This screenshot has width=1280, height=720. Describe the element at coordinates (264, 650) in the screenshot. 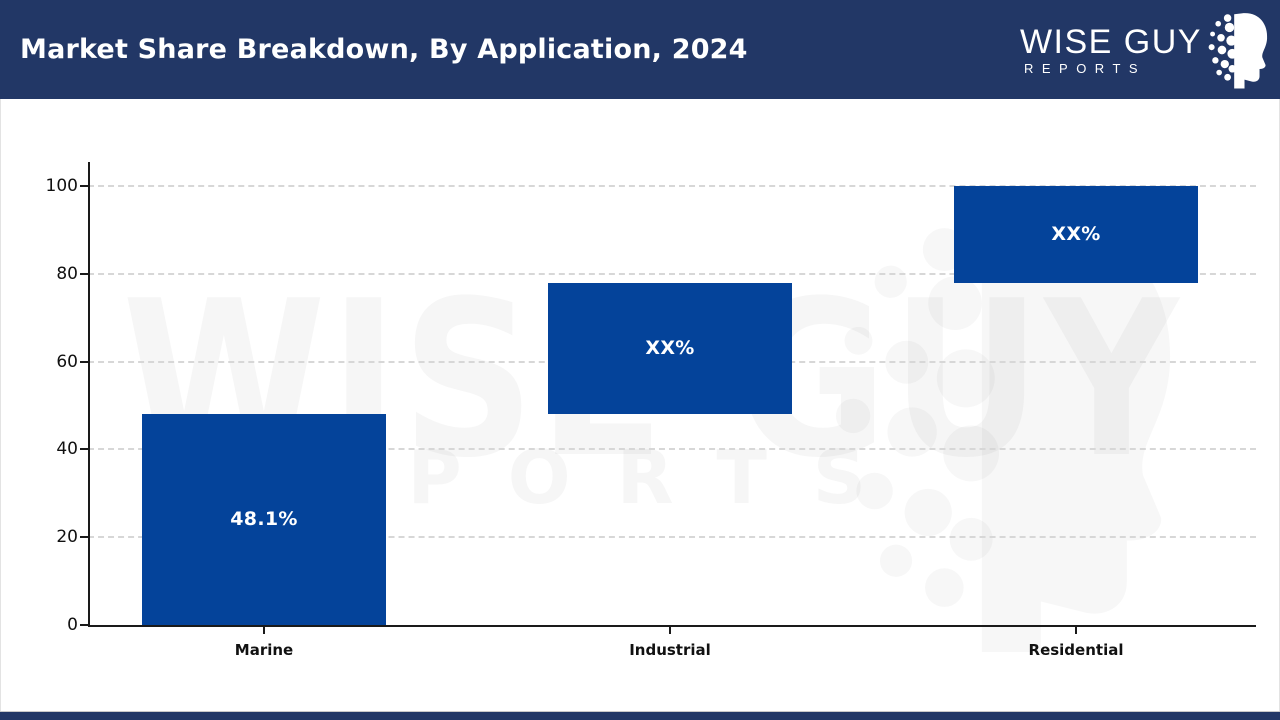

I see `category-label-marine: Marine` at that location.